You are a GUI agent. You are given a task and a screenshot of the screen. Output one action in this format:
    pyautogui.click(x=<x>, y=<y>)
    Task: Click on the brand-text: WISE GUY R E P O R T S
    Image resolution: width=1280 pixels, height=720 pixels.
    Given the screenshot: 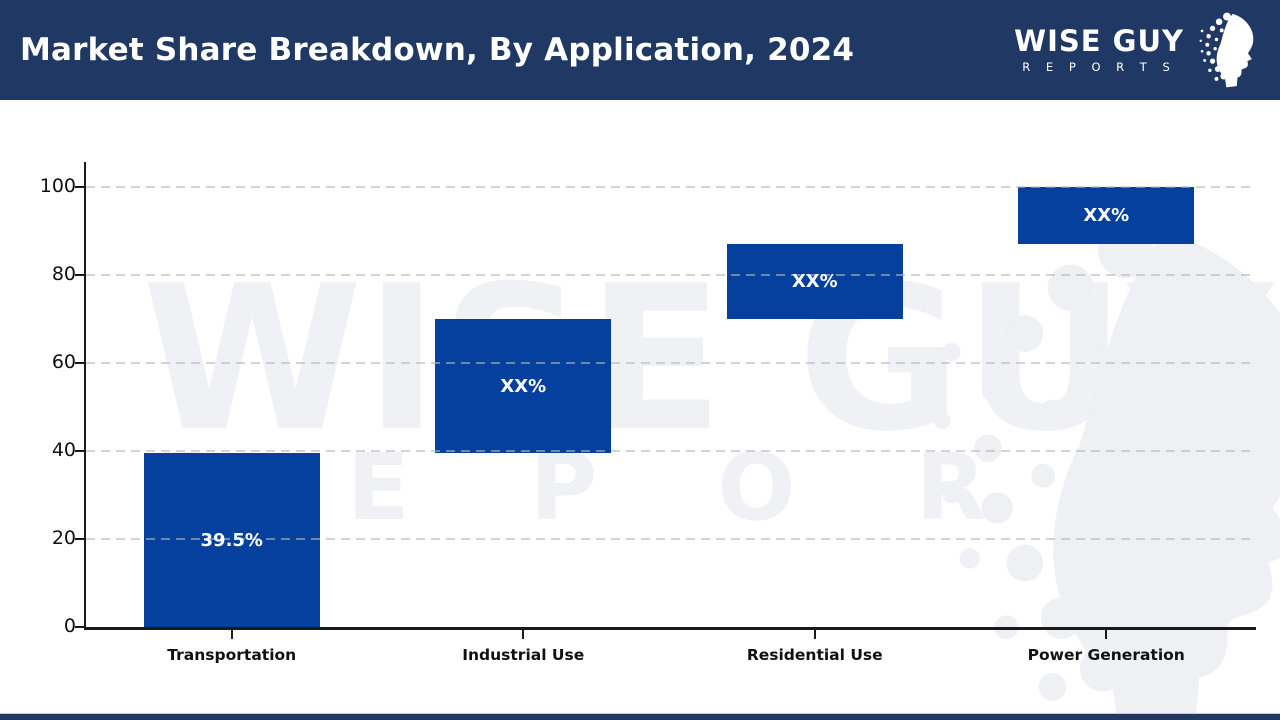 What is the action you would take?
    pyautogui.click(x=1099, y=48)
    